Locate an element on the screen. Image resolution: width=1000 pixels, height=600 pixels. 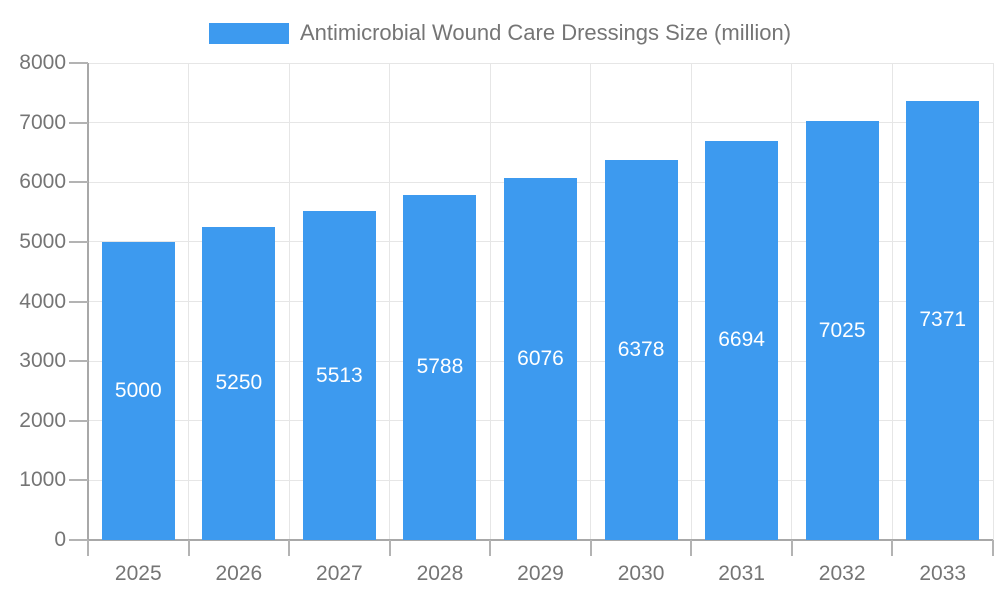
y-axis-tick-label: 5000 is located at coordinates (42, 241).